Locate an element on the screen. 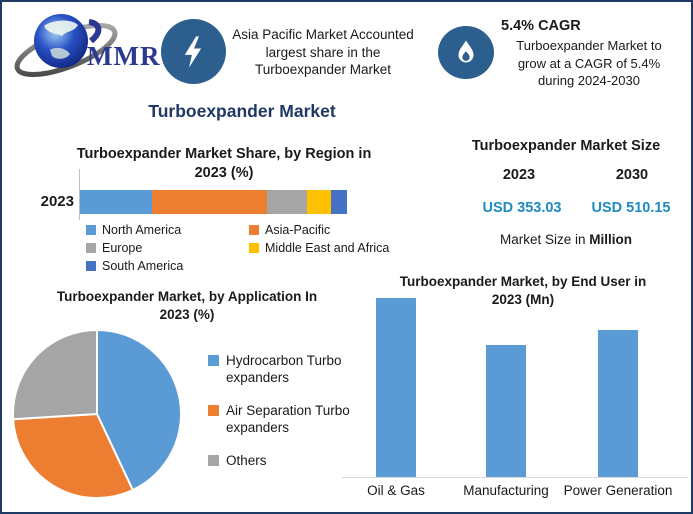 Image resolution: width=693 pixels, height=514 pixels. legend-swatch-europe is located at coordinates (91, 248).